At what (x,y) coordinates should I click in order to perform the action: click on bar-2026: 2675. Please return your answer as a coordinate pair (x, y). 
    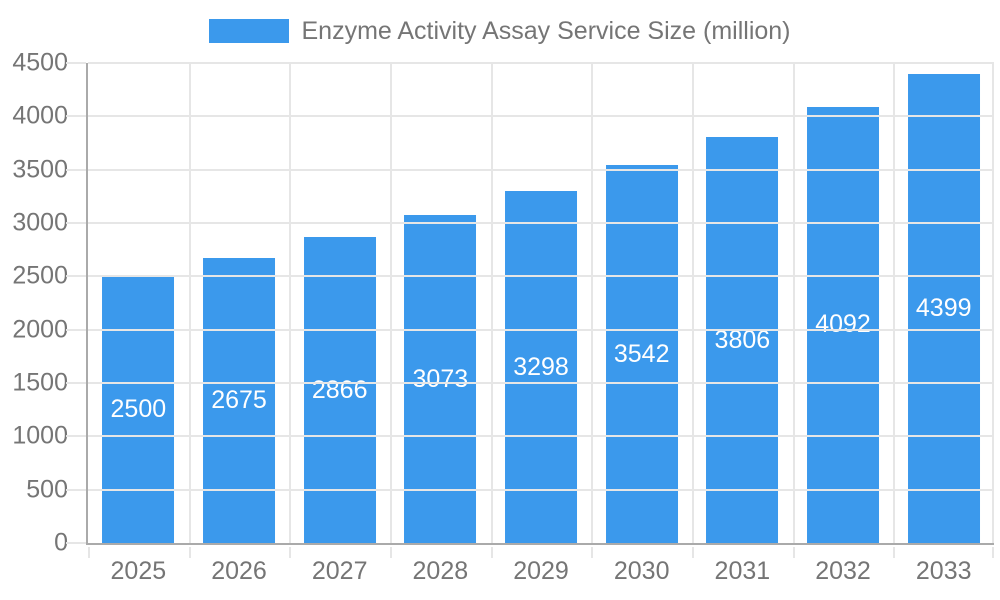
    Looking at the image, I should click on (239, 400).